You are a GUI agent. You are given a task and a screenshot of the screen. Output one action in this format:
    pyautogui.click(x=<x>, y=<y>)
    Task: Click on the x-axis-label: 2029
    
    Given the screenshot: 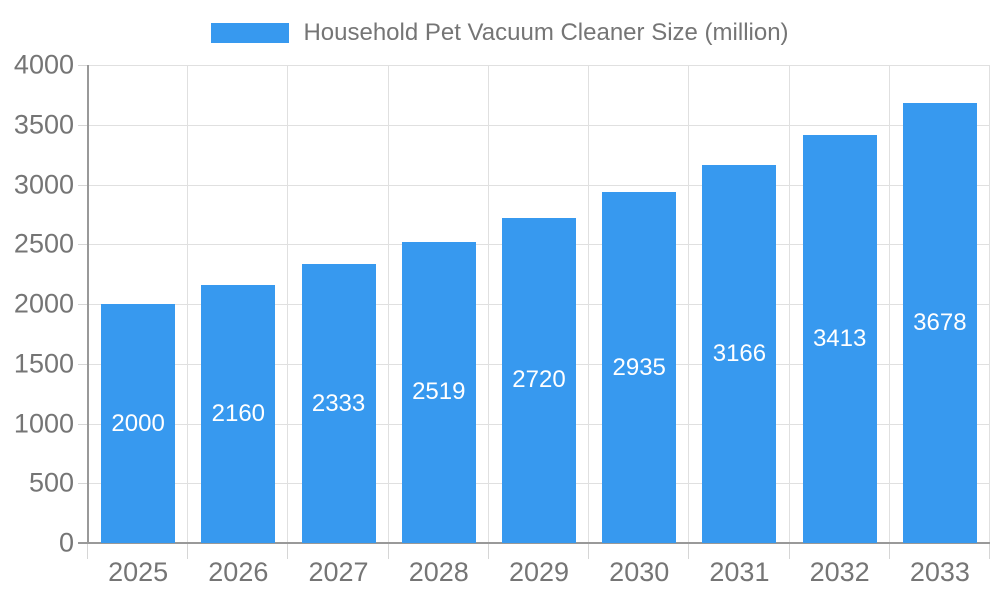 What is the action you would take?
    pyautogui.click(x=539, y=572)
    